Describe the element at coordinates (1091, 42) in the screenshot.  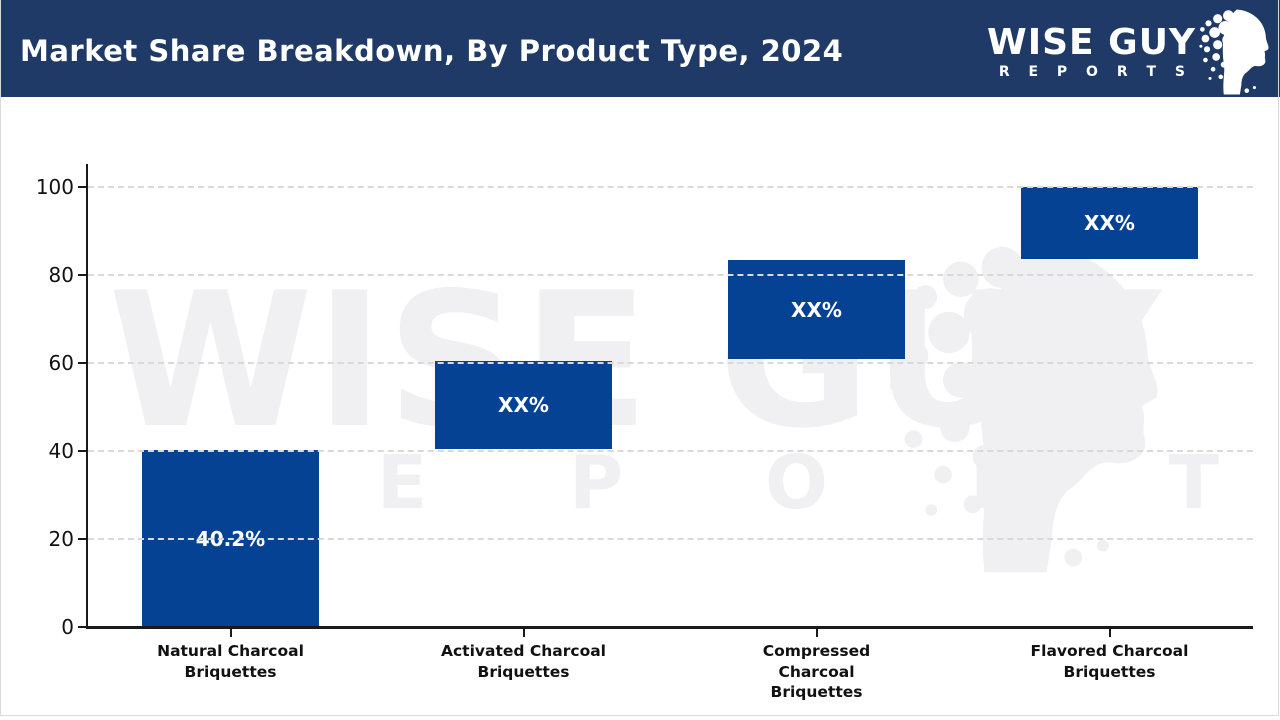
I see `logo-wiseguy-text: WISE GUY` at that location.